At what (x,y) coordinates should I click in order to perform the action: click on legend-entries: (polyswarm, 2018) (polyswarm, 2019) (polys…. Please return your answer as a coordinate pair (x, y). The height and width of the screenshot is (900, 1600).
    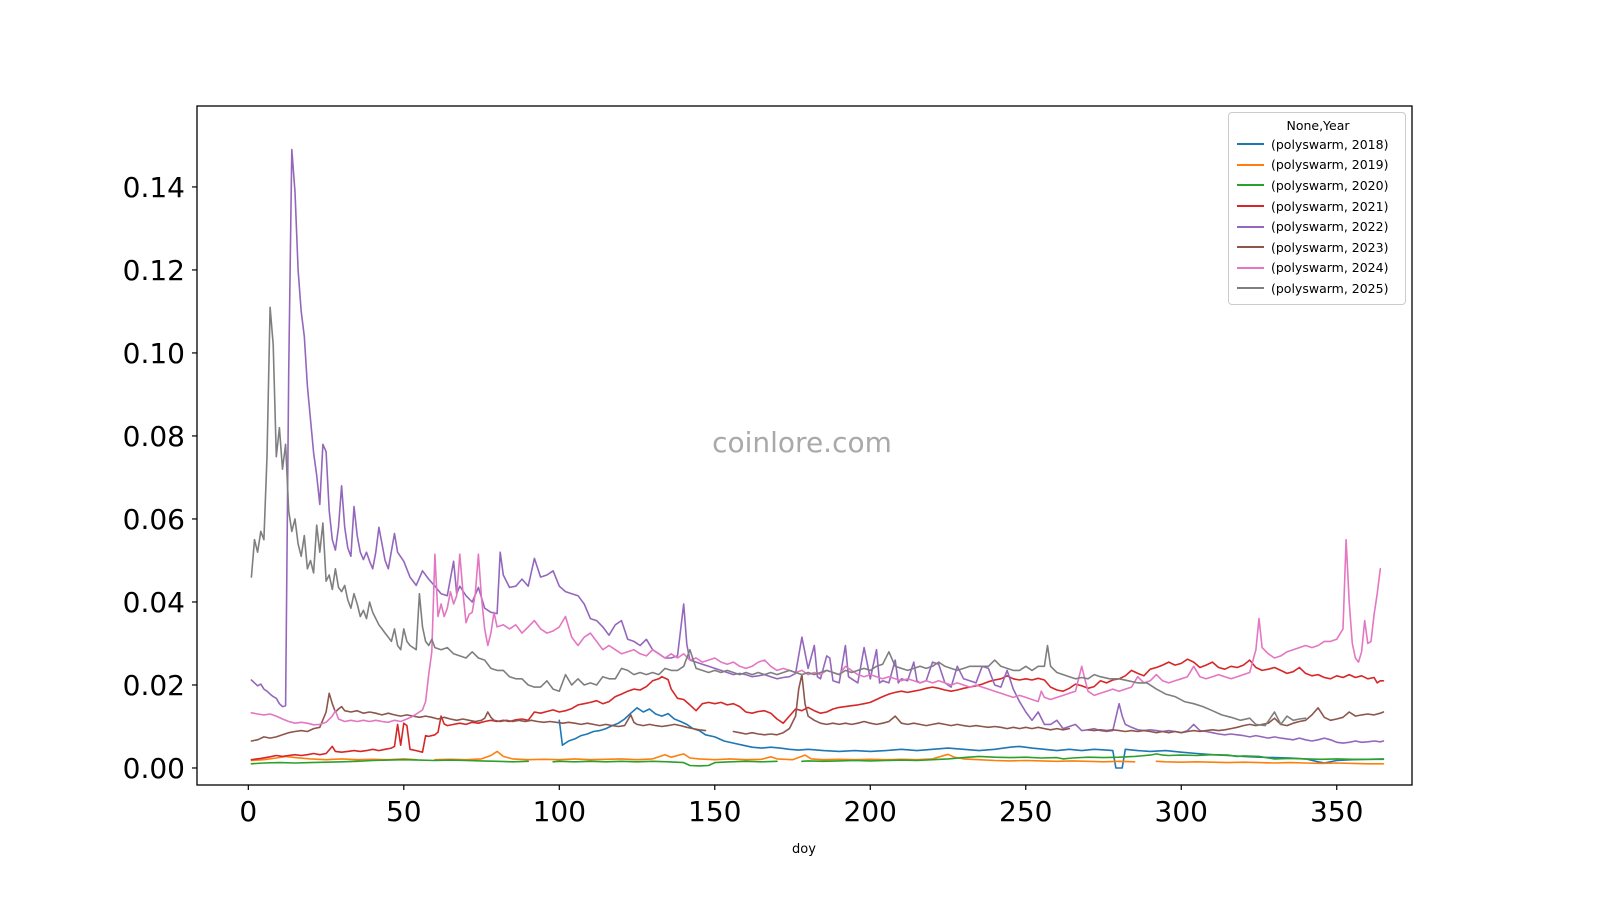
    Looking at the image, I should click on (1318, 216).